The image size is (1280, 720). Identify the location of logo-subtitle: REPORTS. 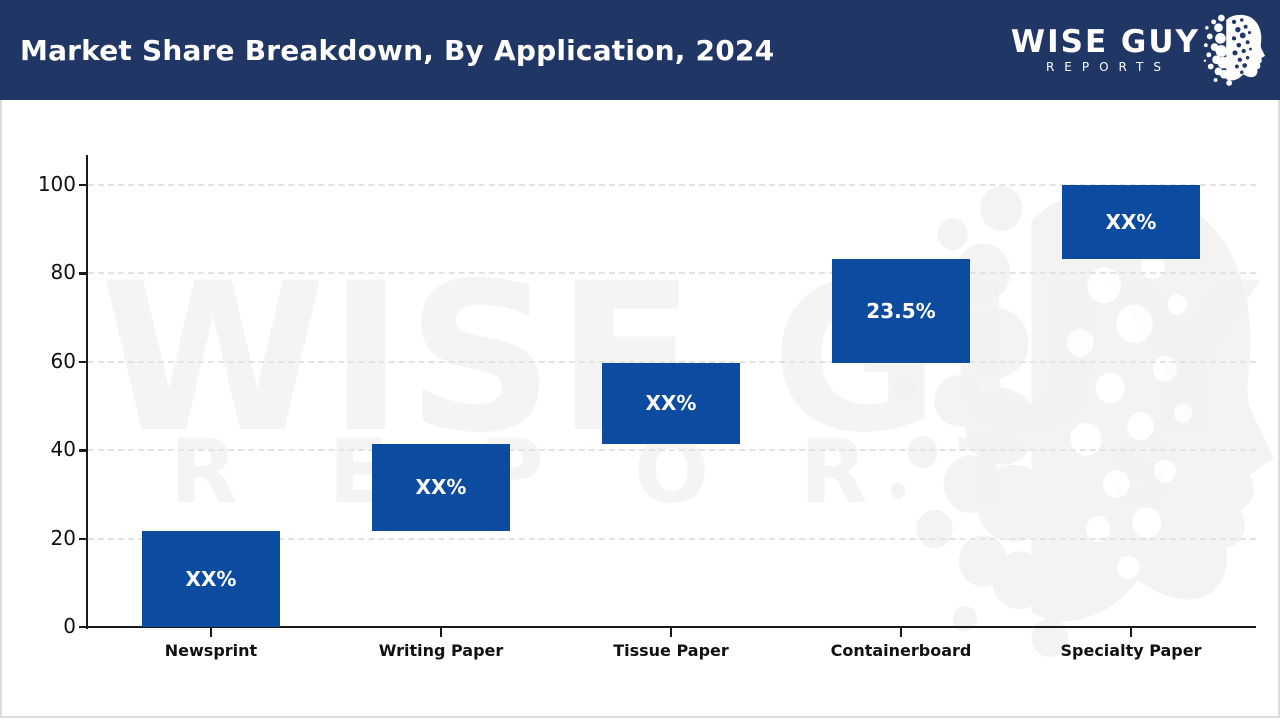
(1108, 66).